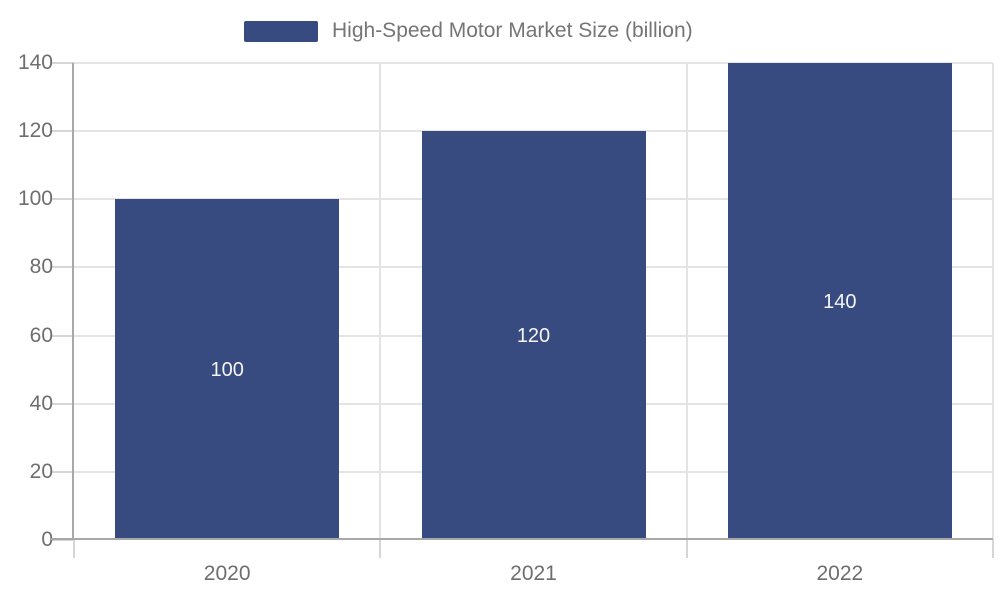 The height and width of the screenshot is (600, 1000). Describe the element at coordinates (41, 471) in the screenshot. I see `y-axis-tick-label: 20` at that location.